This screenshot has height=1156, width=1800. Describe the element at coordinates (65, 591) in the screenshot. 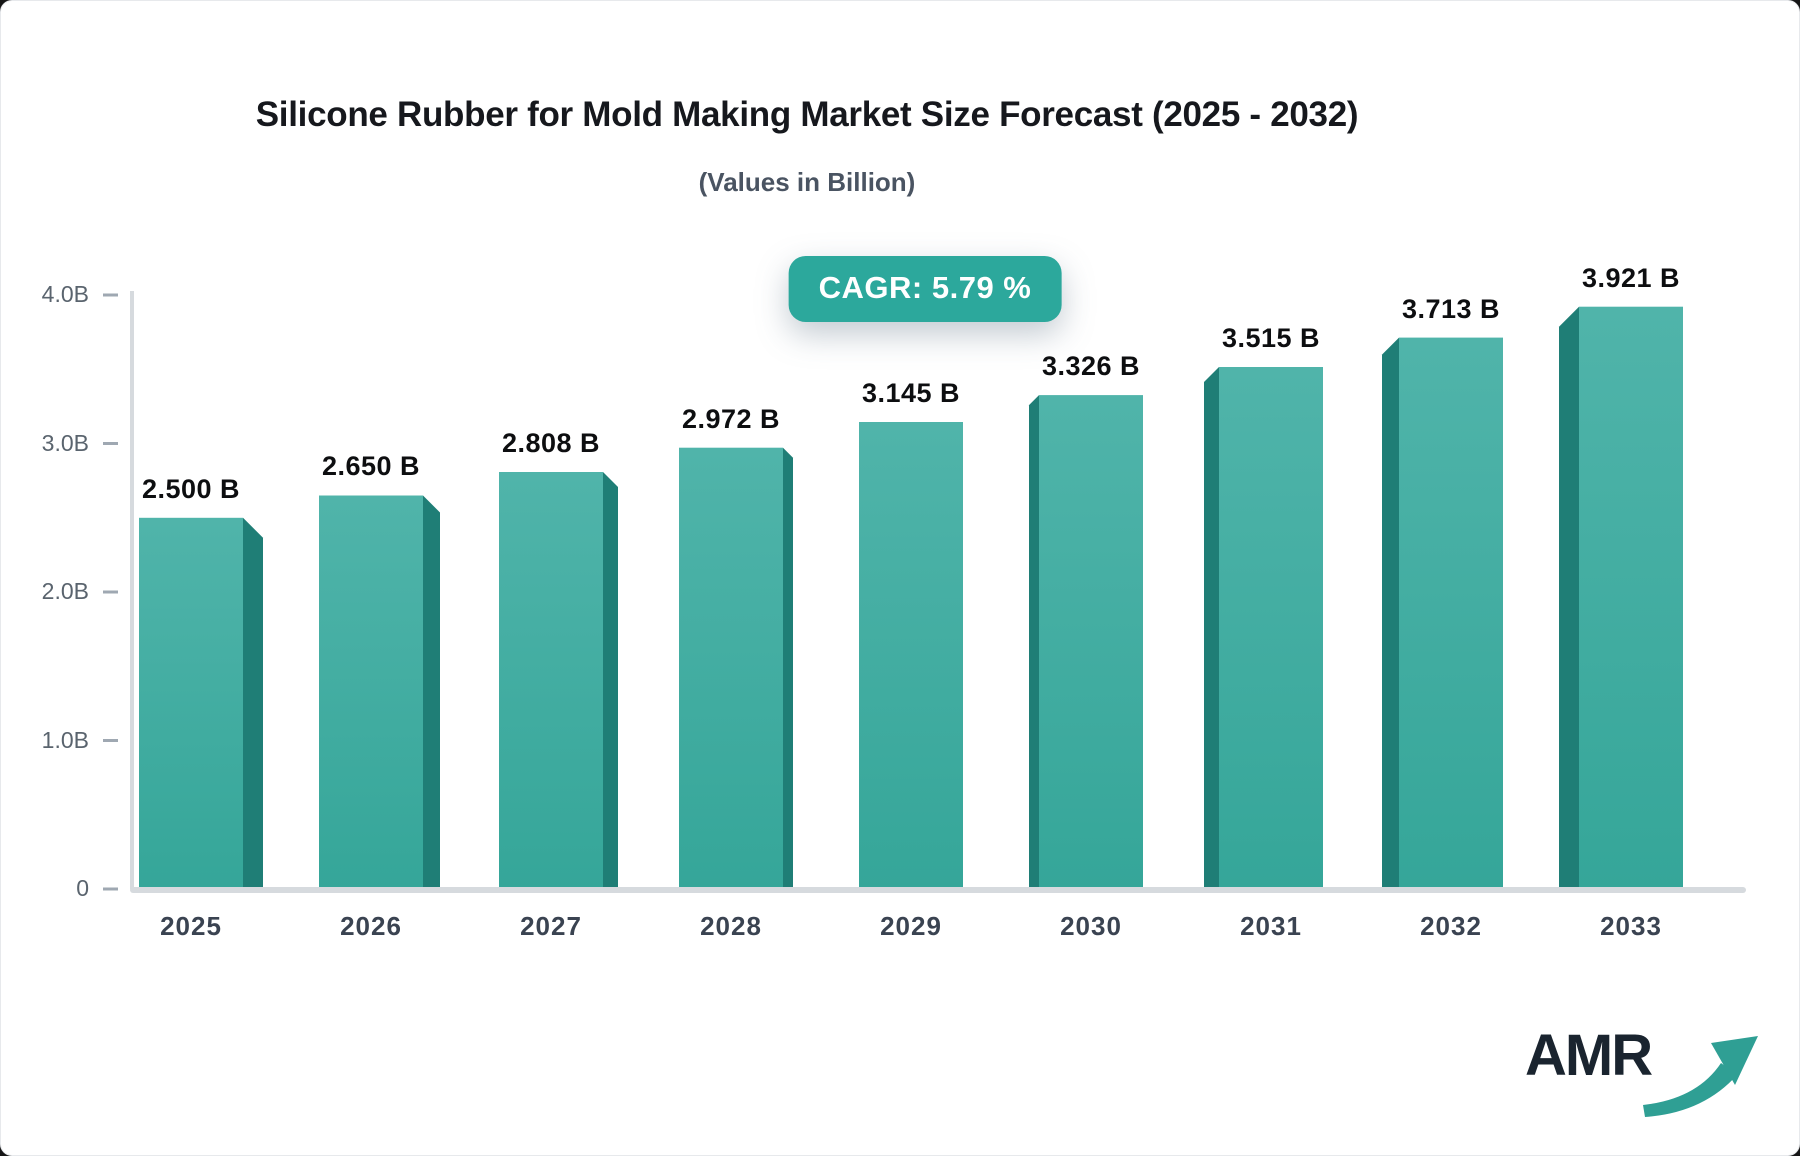

I see `y-axis-label: 2.0B` at that location.